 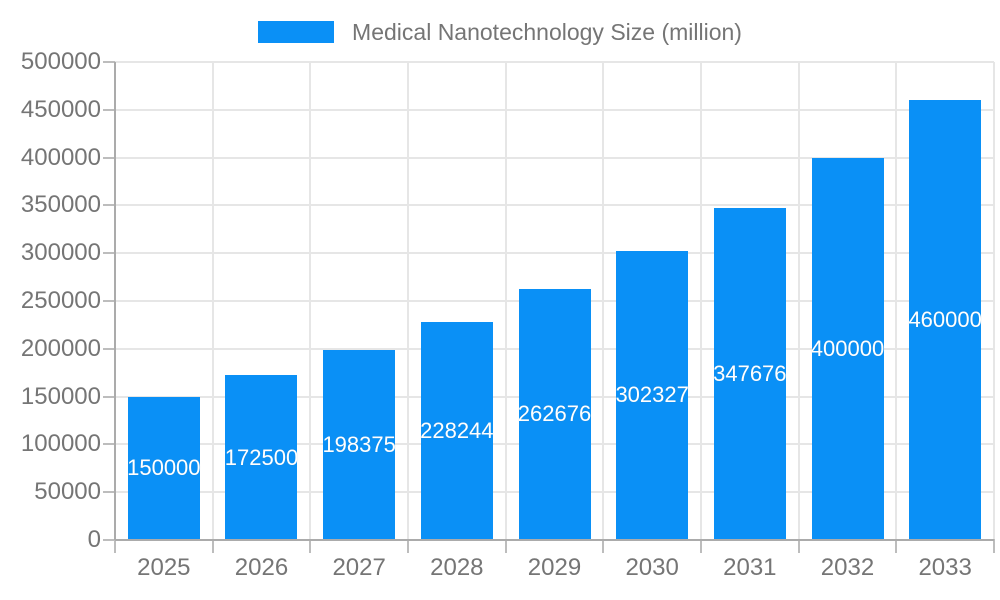 I want to click on x-axis-tick-label: 2025, so click(x=164, y=567).